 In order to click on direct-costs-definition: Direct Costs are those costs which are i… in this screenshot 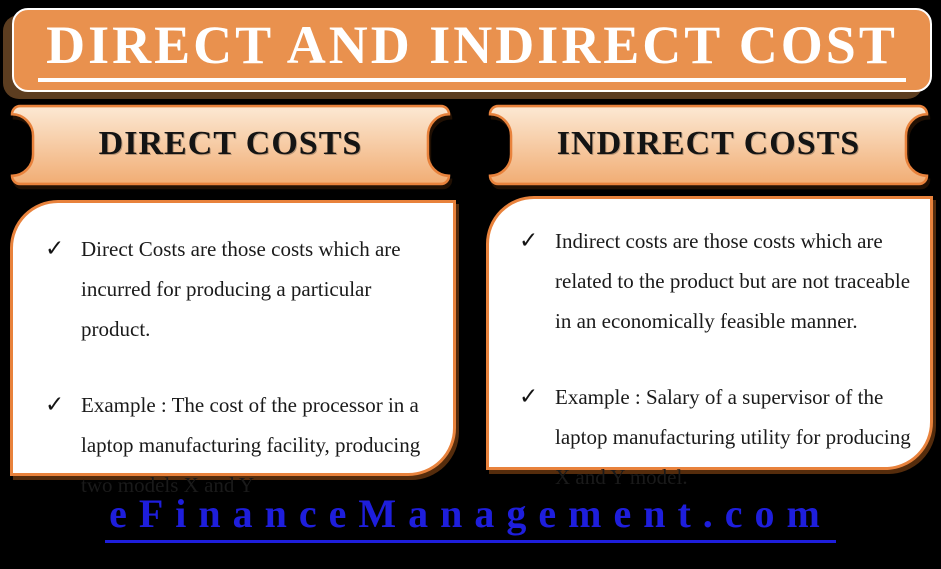, I will do `click(241, 289)`.